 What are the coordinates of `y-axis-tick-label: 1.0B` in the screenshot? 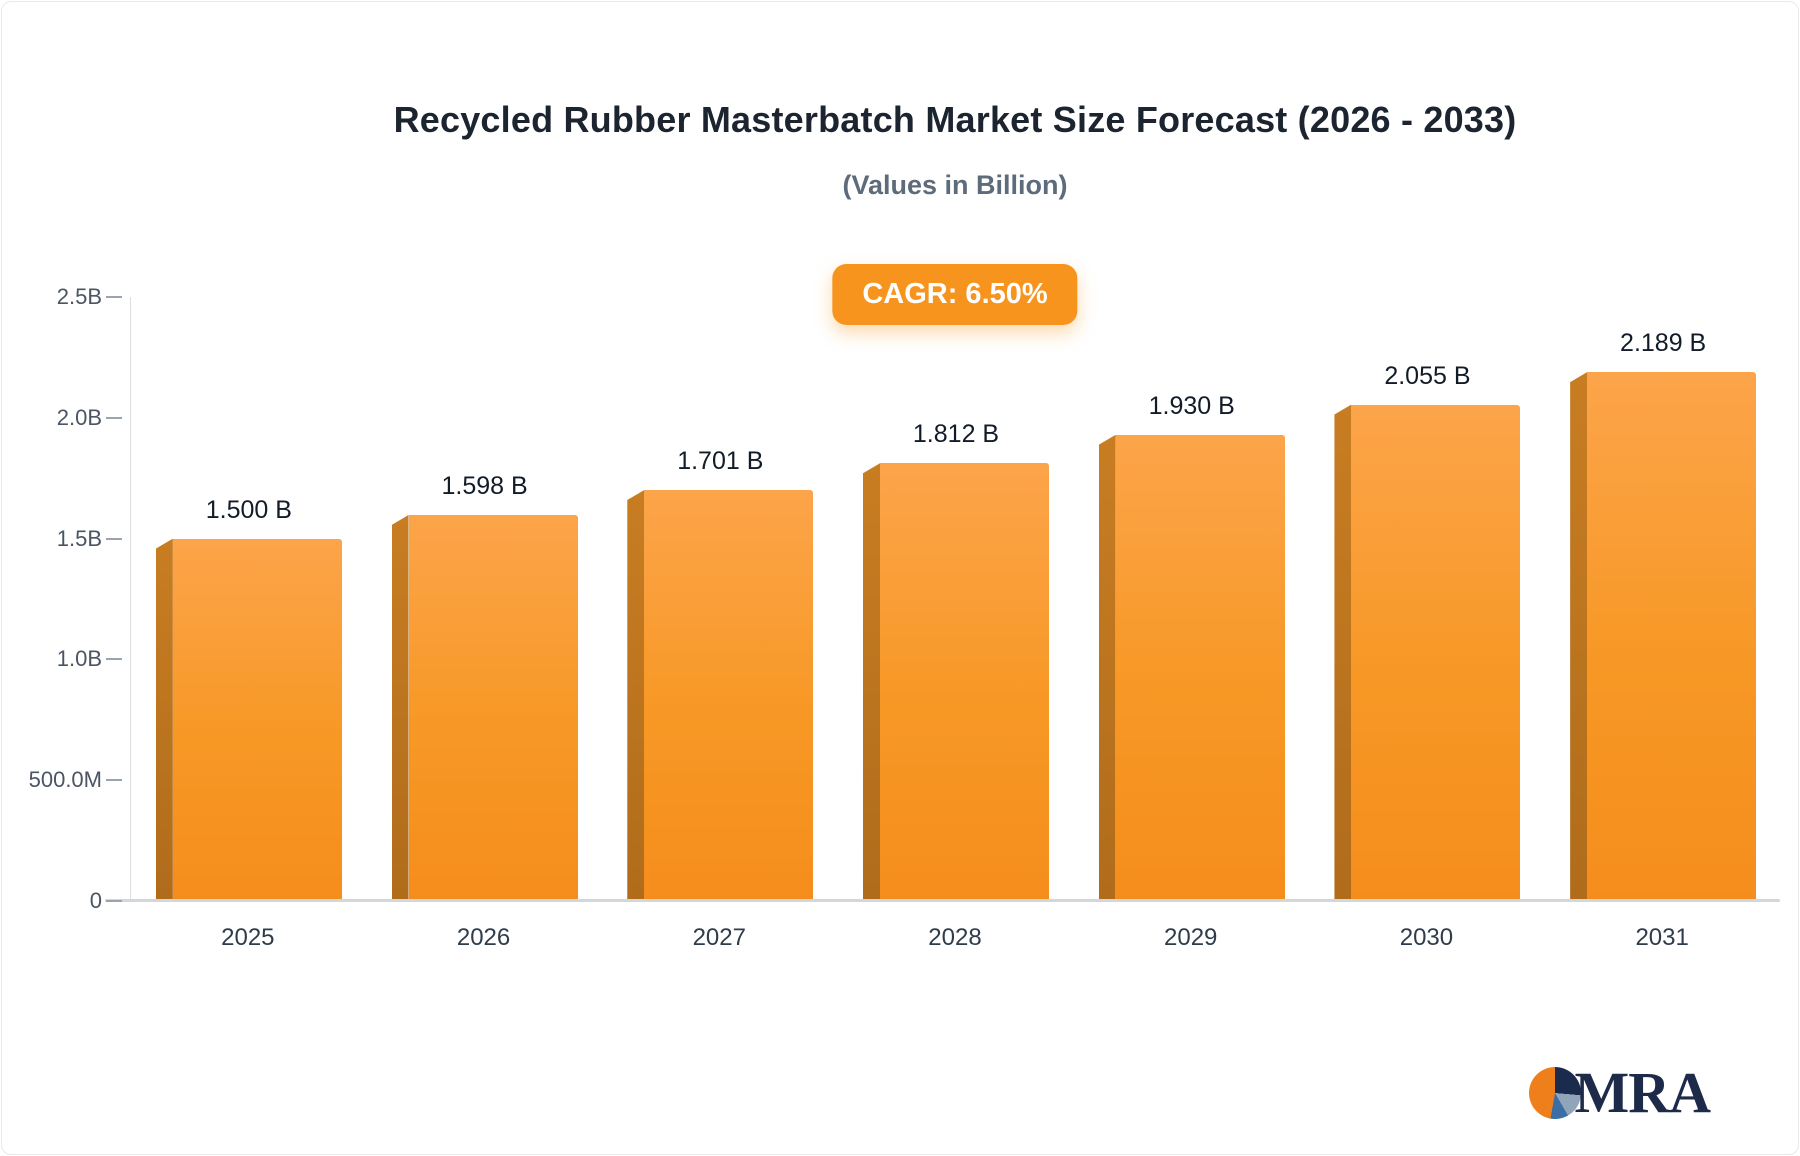 It's located at (79, 659).